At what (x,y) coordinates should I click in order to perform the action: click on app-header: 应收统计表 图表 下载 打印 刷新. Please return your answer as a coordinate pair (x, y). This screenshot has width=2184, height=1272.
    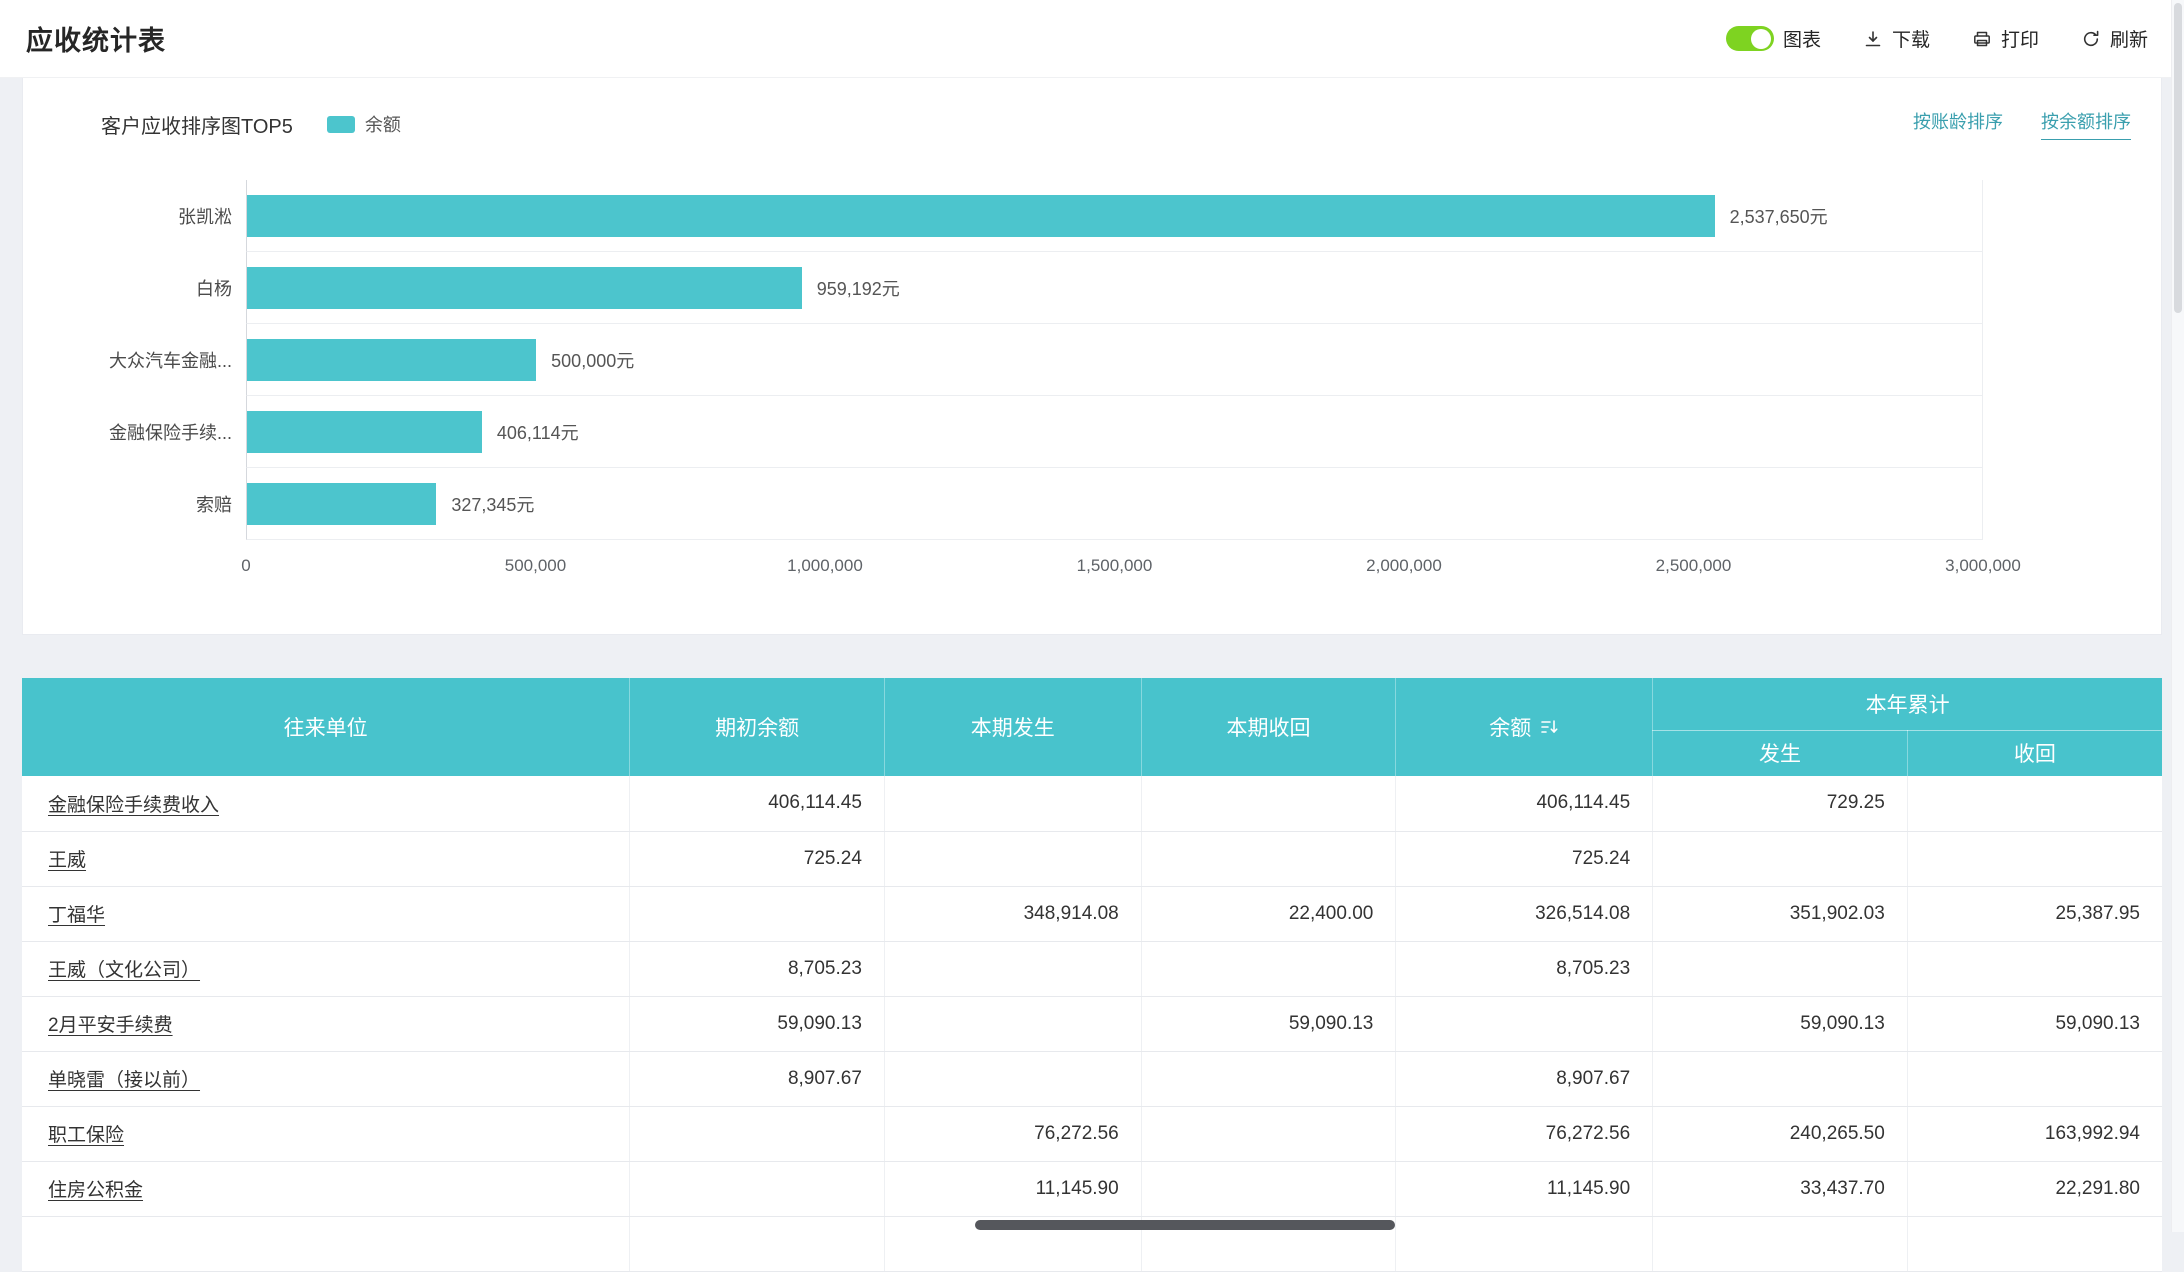
    Looking at the image, I should click on (1092, 39).